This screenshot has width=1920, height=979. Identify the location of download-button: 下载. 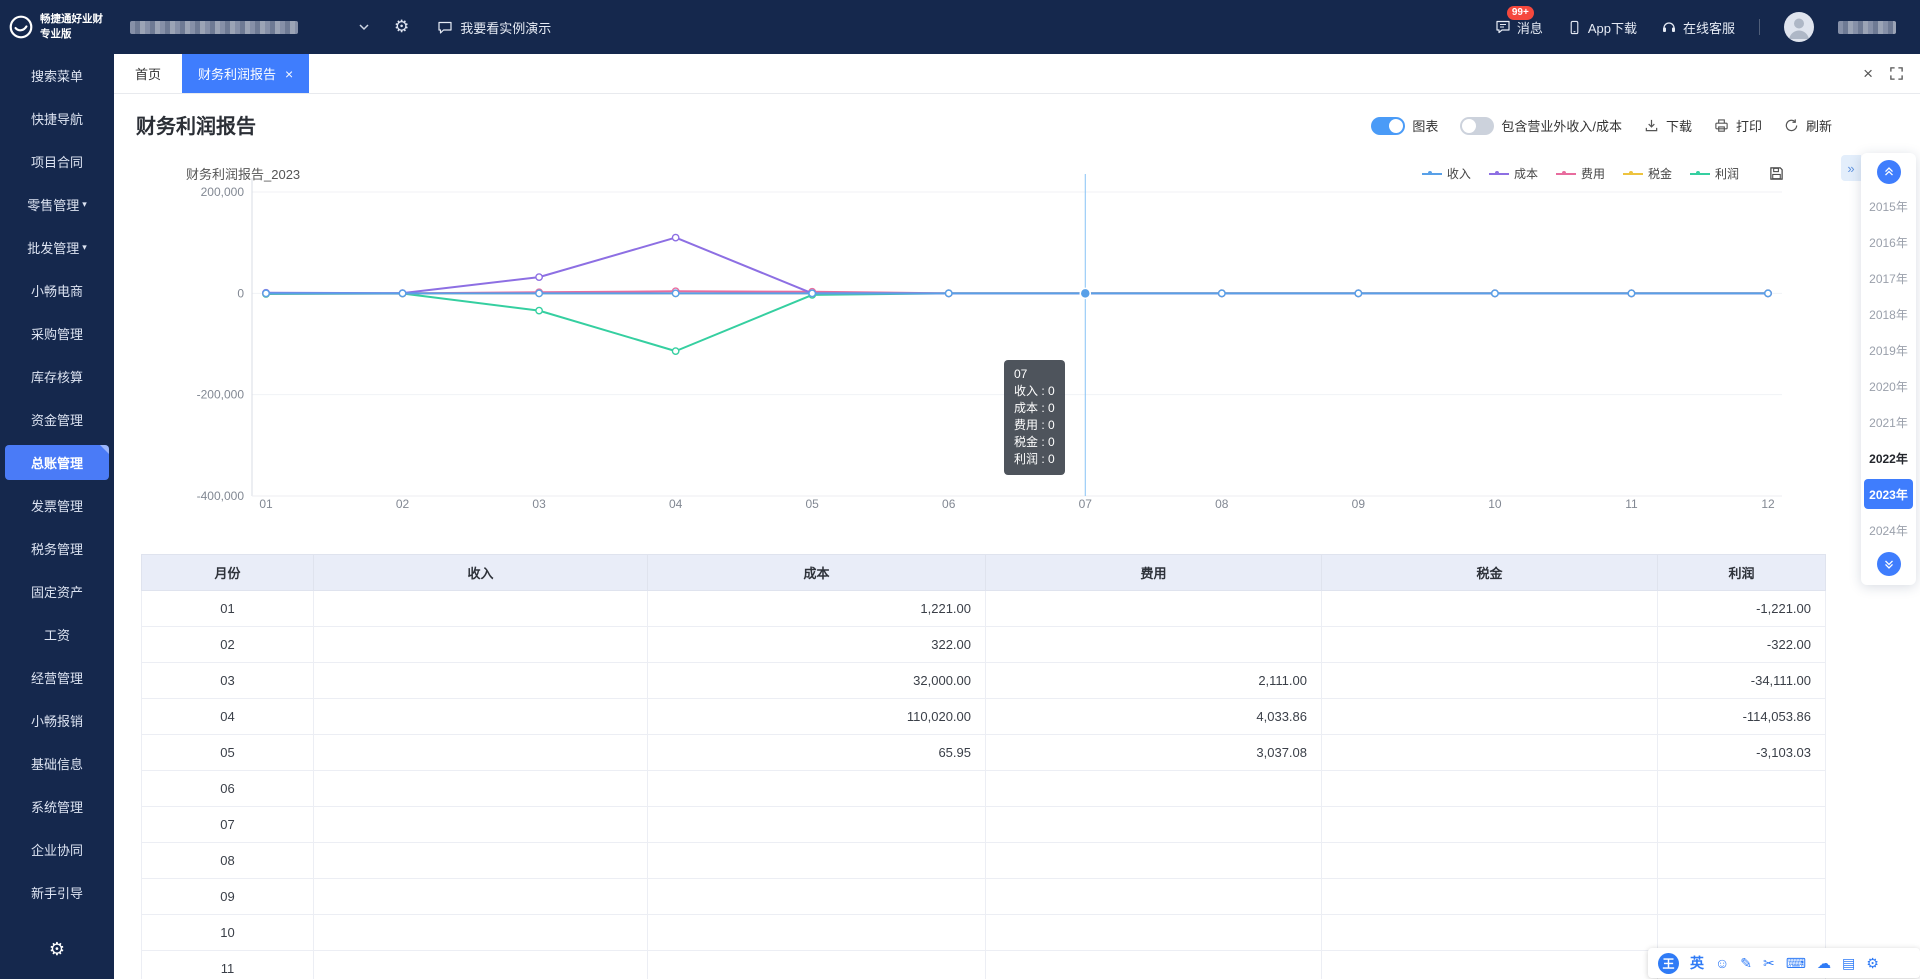
(1668, 125).